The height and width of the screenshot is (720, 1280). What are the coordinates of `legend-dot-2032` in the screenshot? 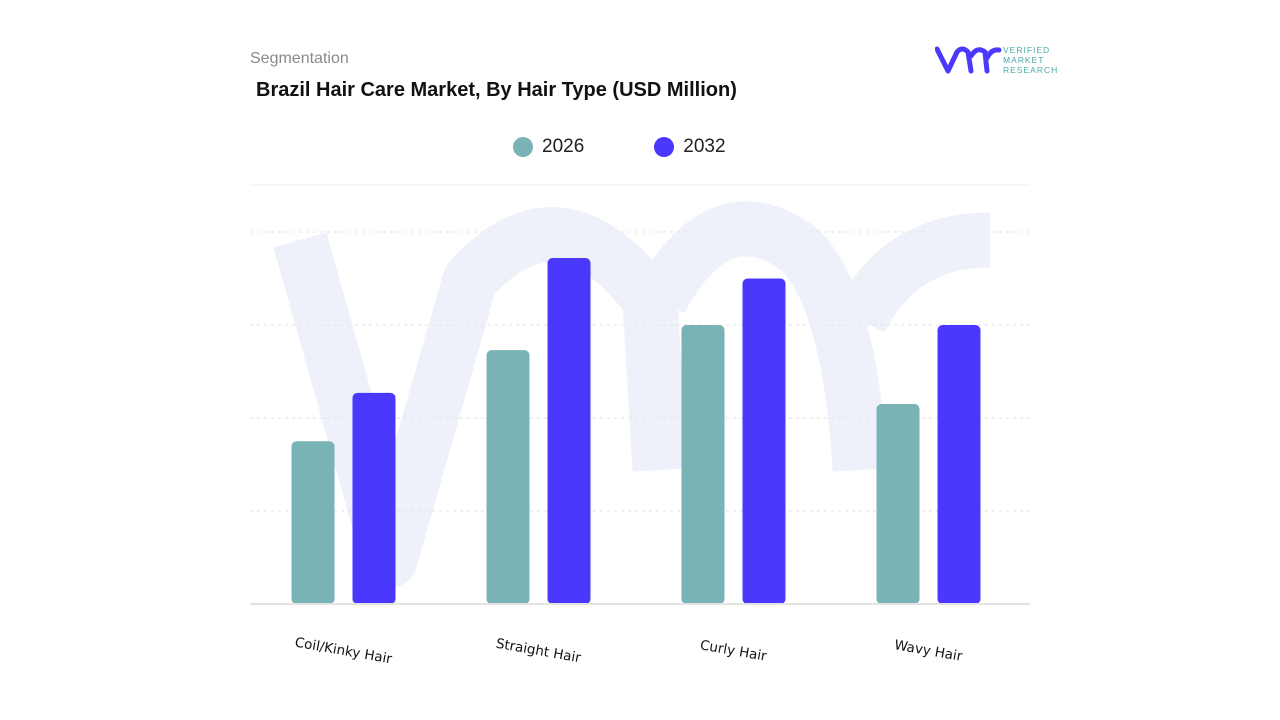 It's located at (664, 147).